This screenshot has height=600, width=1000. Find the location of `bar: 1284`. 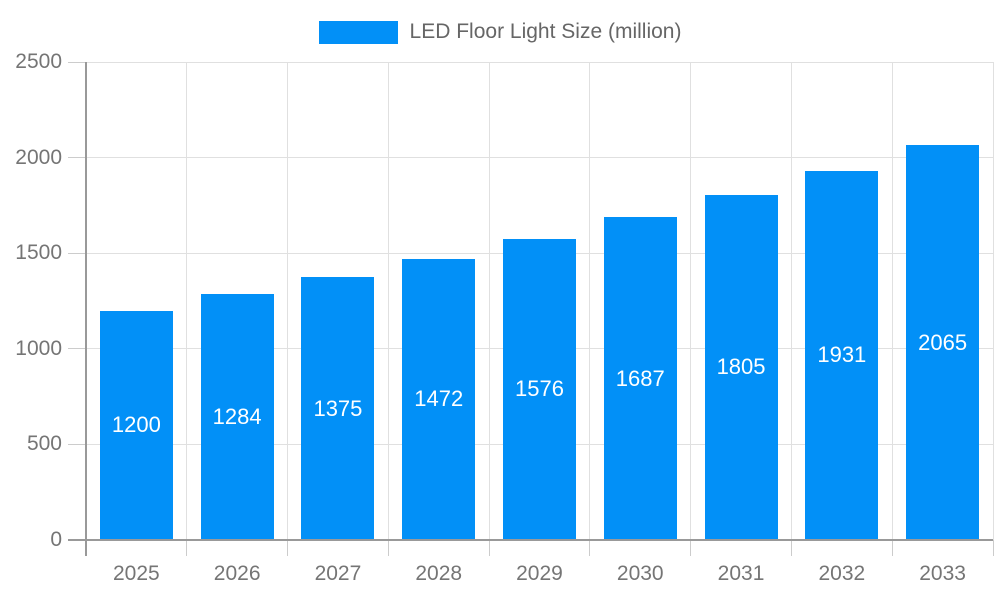

bar: 1284 is located at coordinates (237, 417).